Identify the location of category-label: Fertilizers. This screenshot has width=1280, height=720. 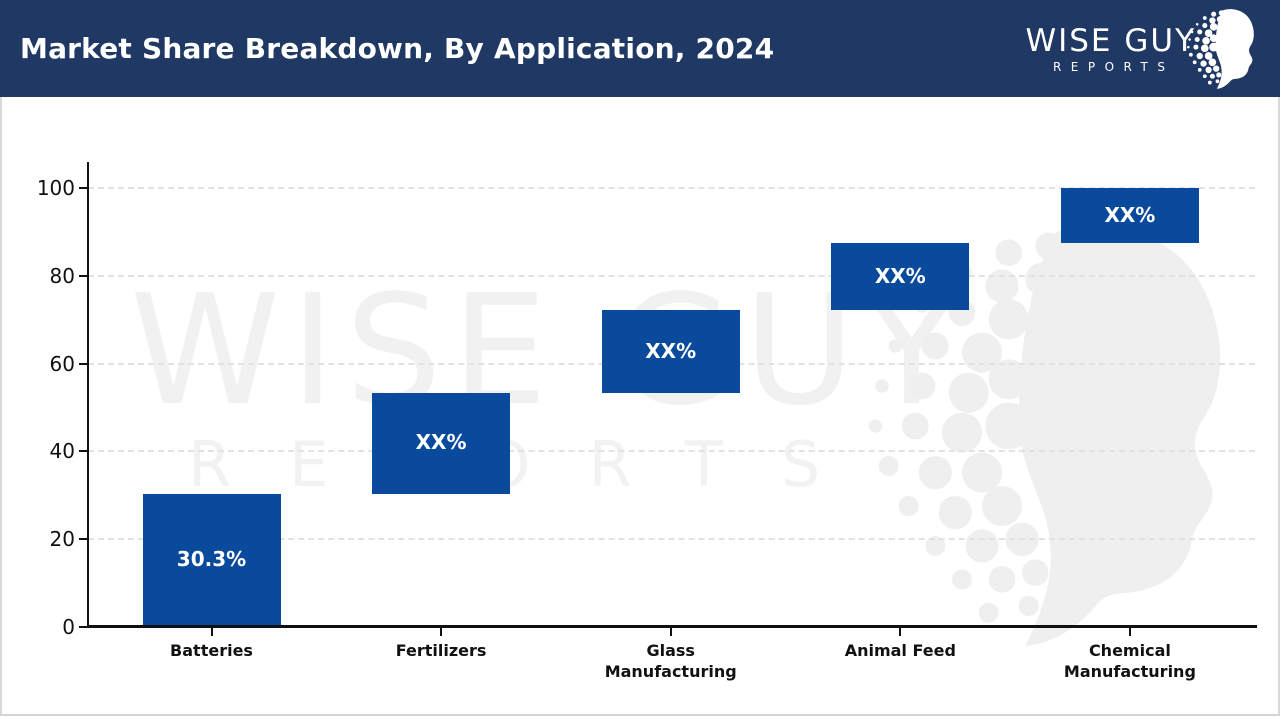
(441, 650).